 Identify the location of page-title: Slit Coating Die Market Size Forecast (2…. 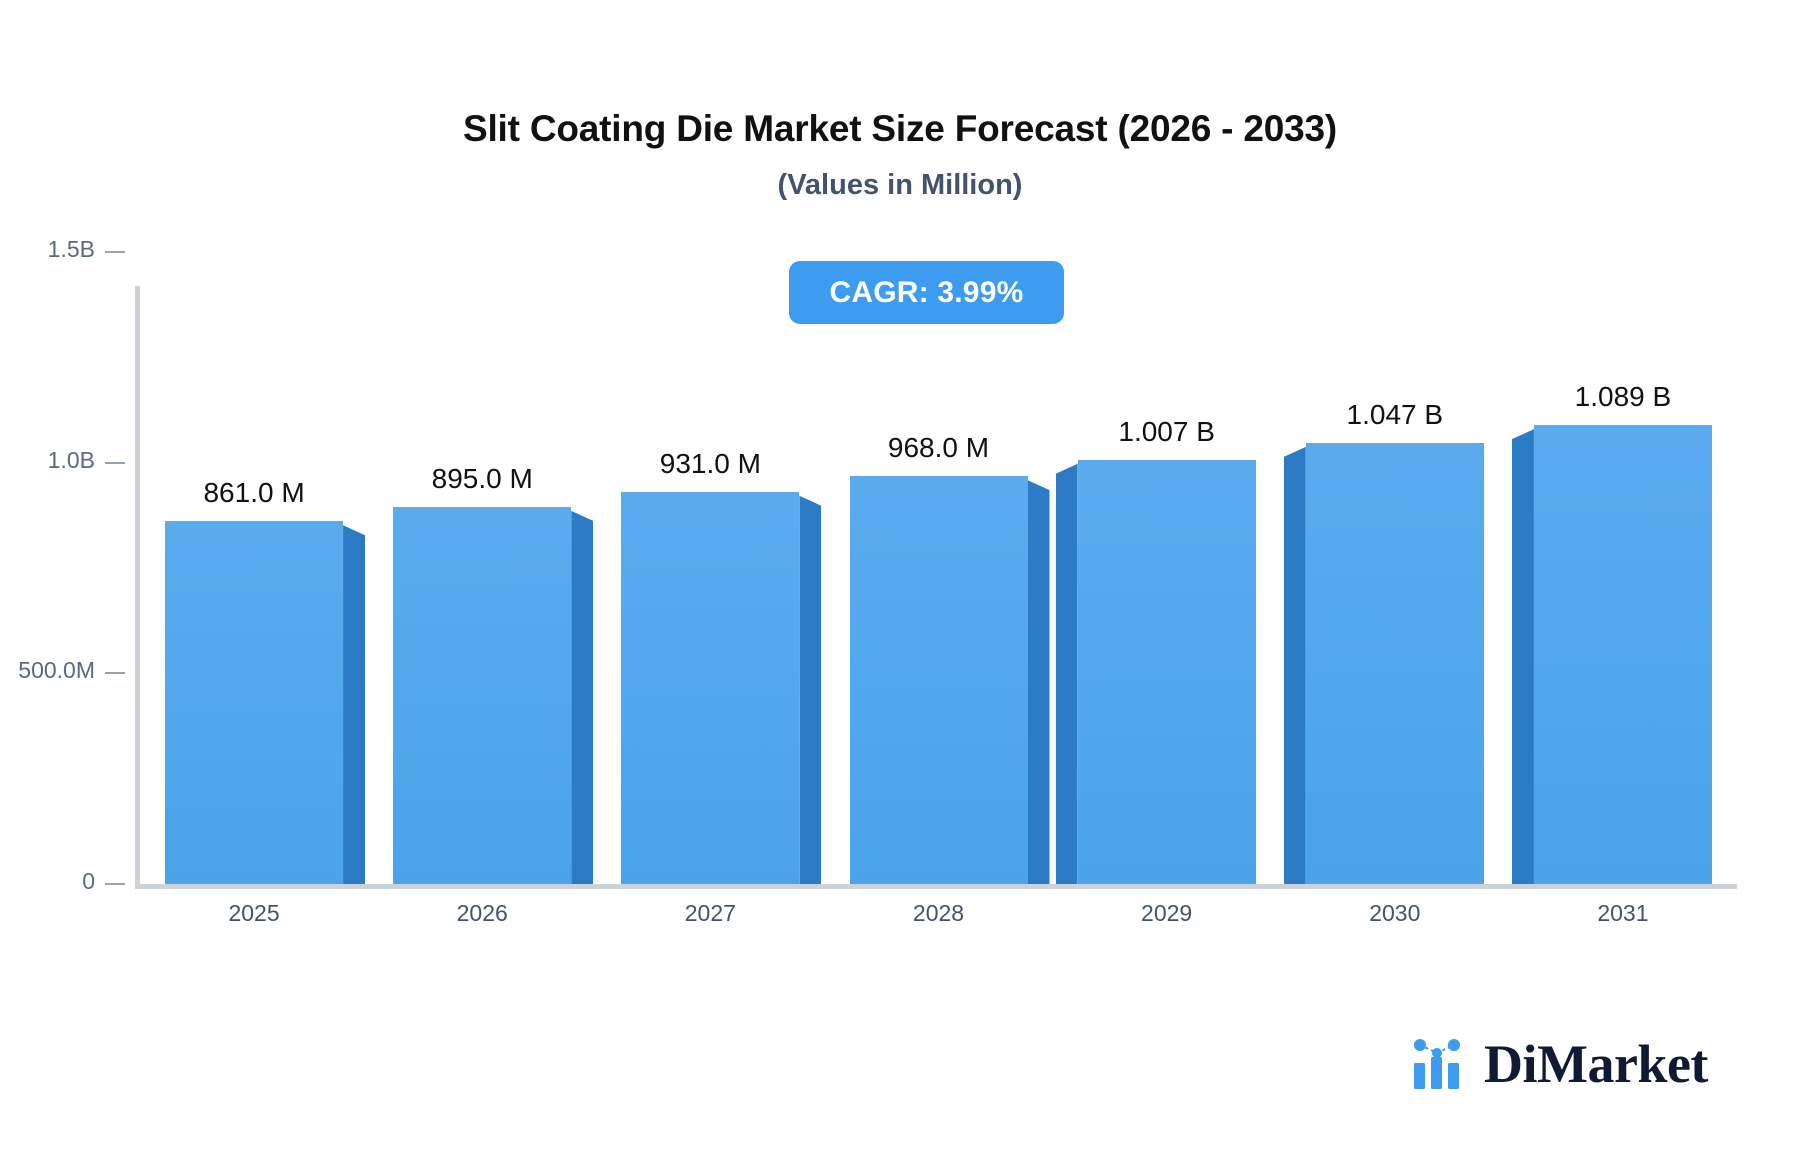
(899, 128).